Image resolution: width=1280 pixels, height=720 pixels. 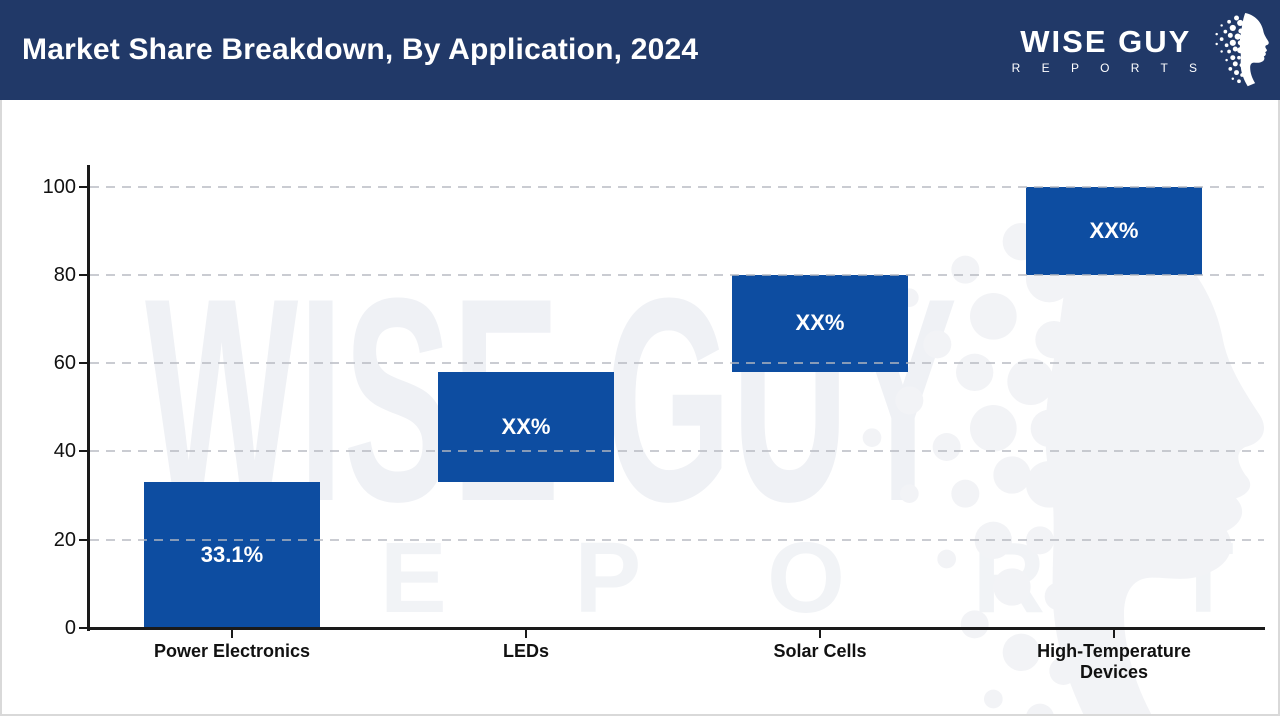 I want to click on y-tick-label-60: 60, so click(x=64, y=363).